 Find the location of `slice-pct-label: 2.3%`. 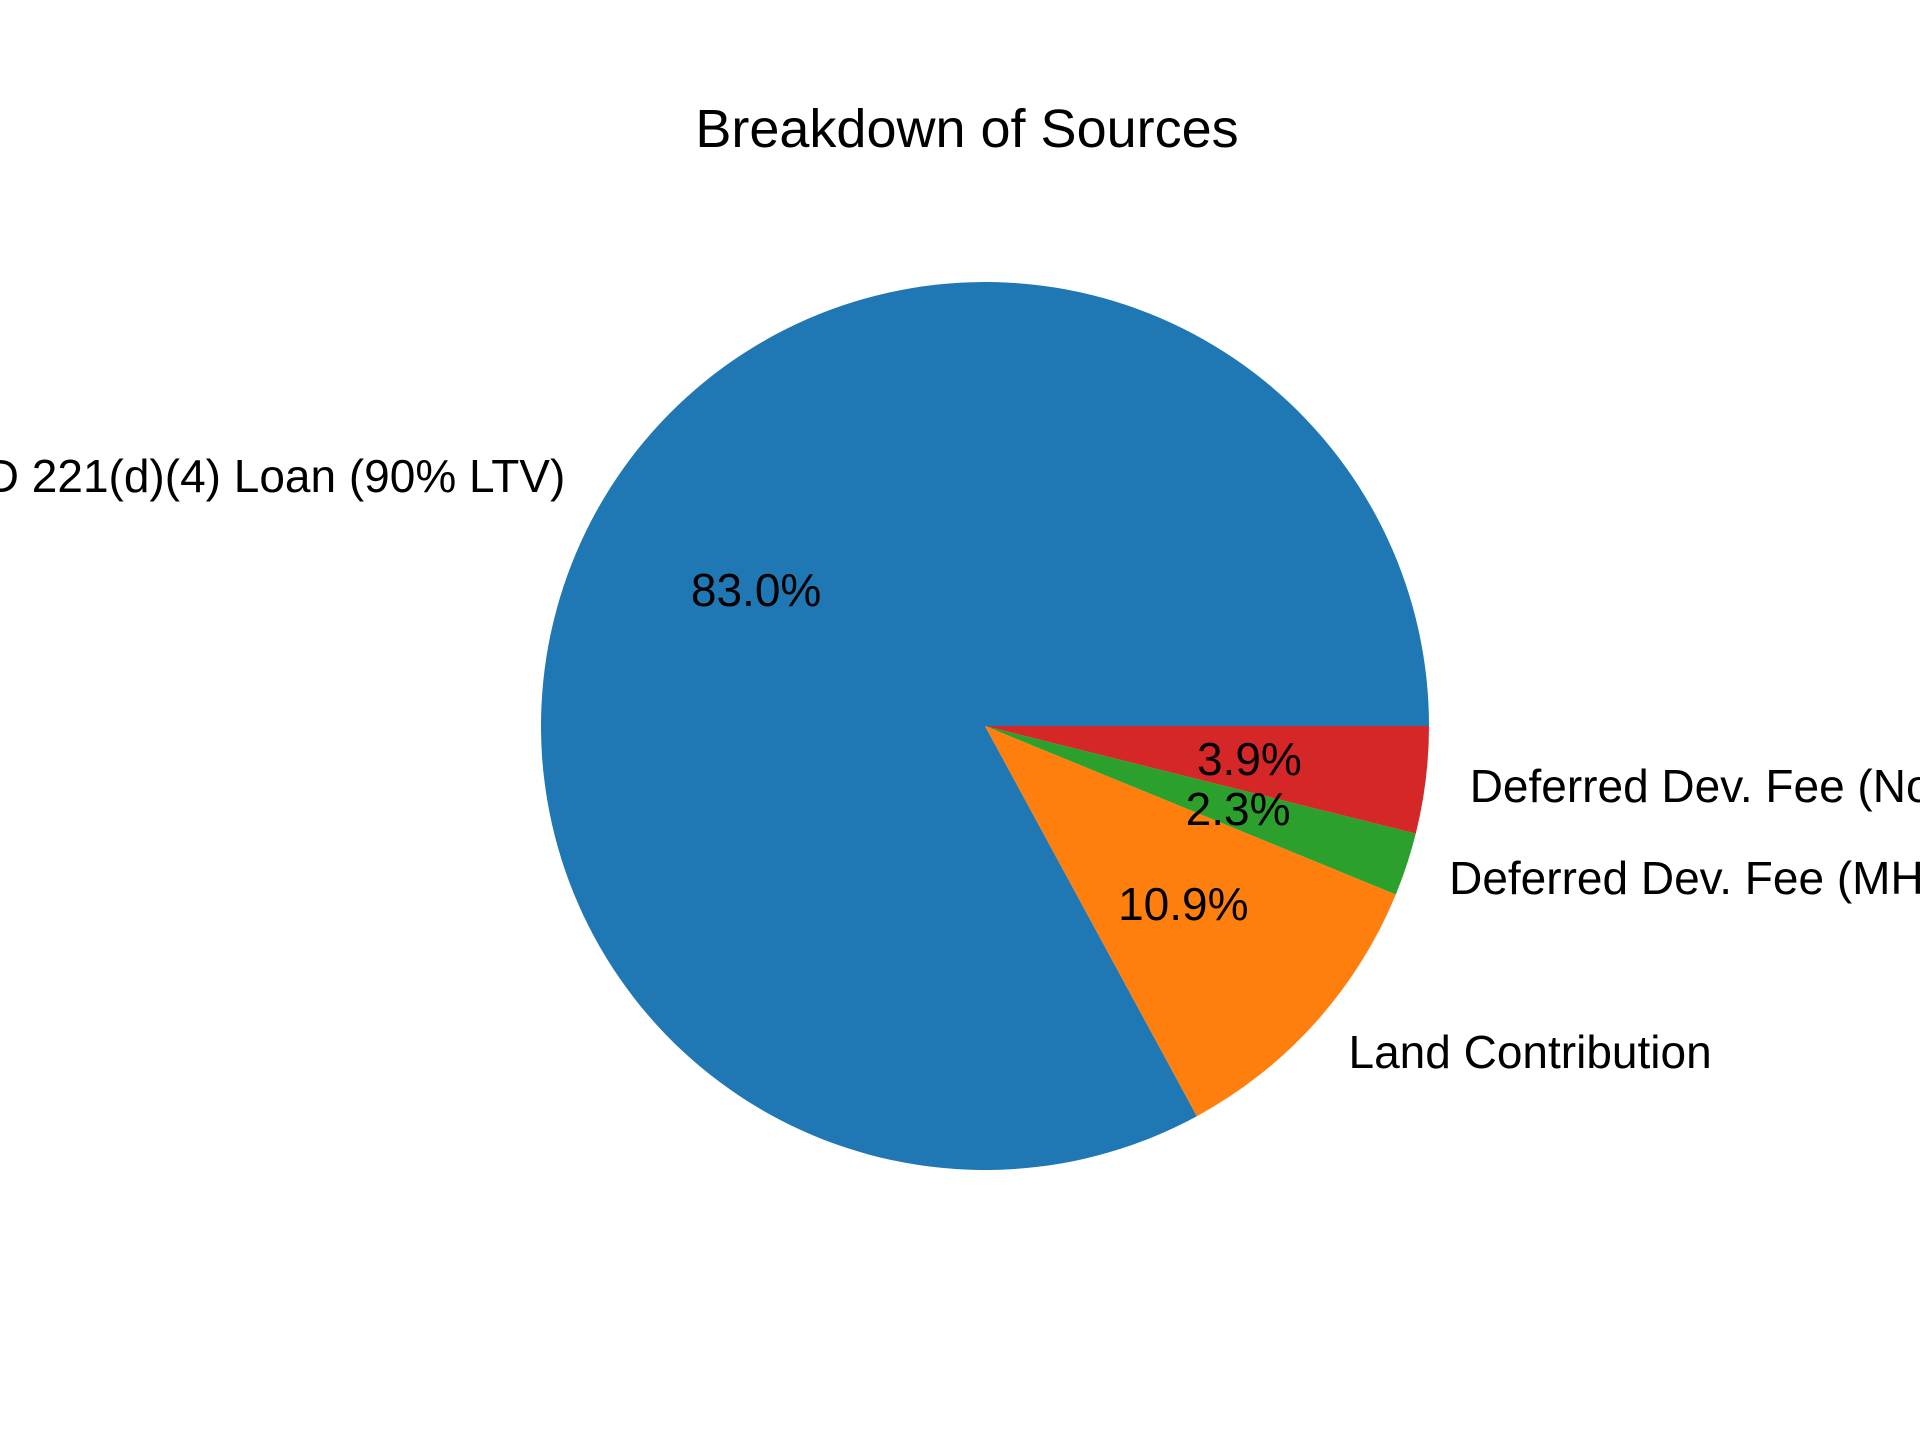

slice-pct-label: 2.3% is located at coordinates (1238, 809).